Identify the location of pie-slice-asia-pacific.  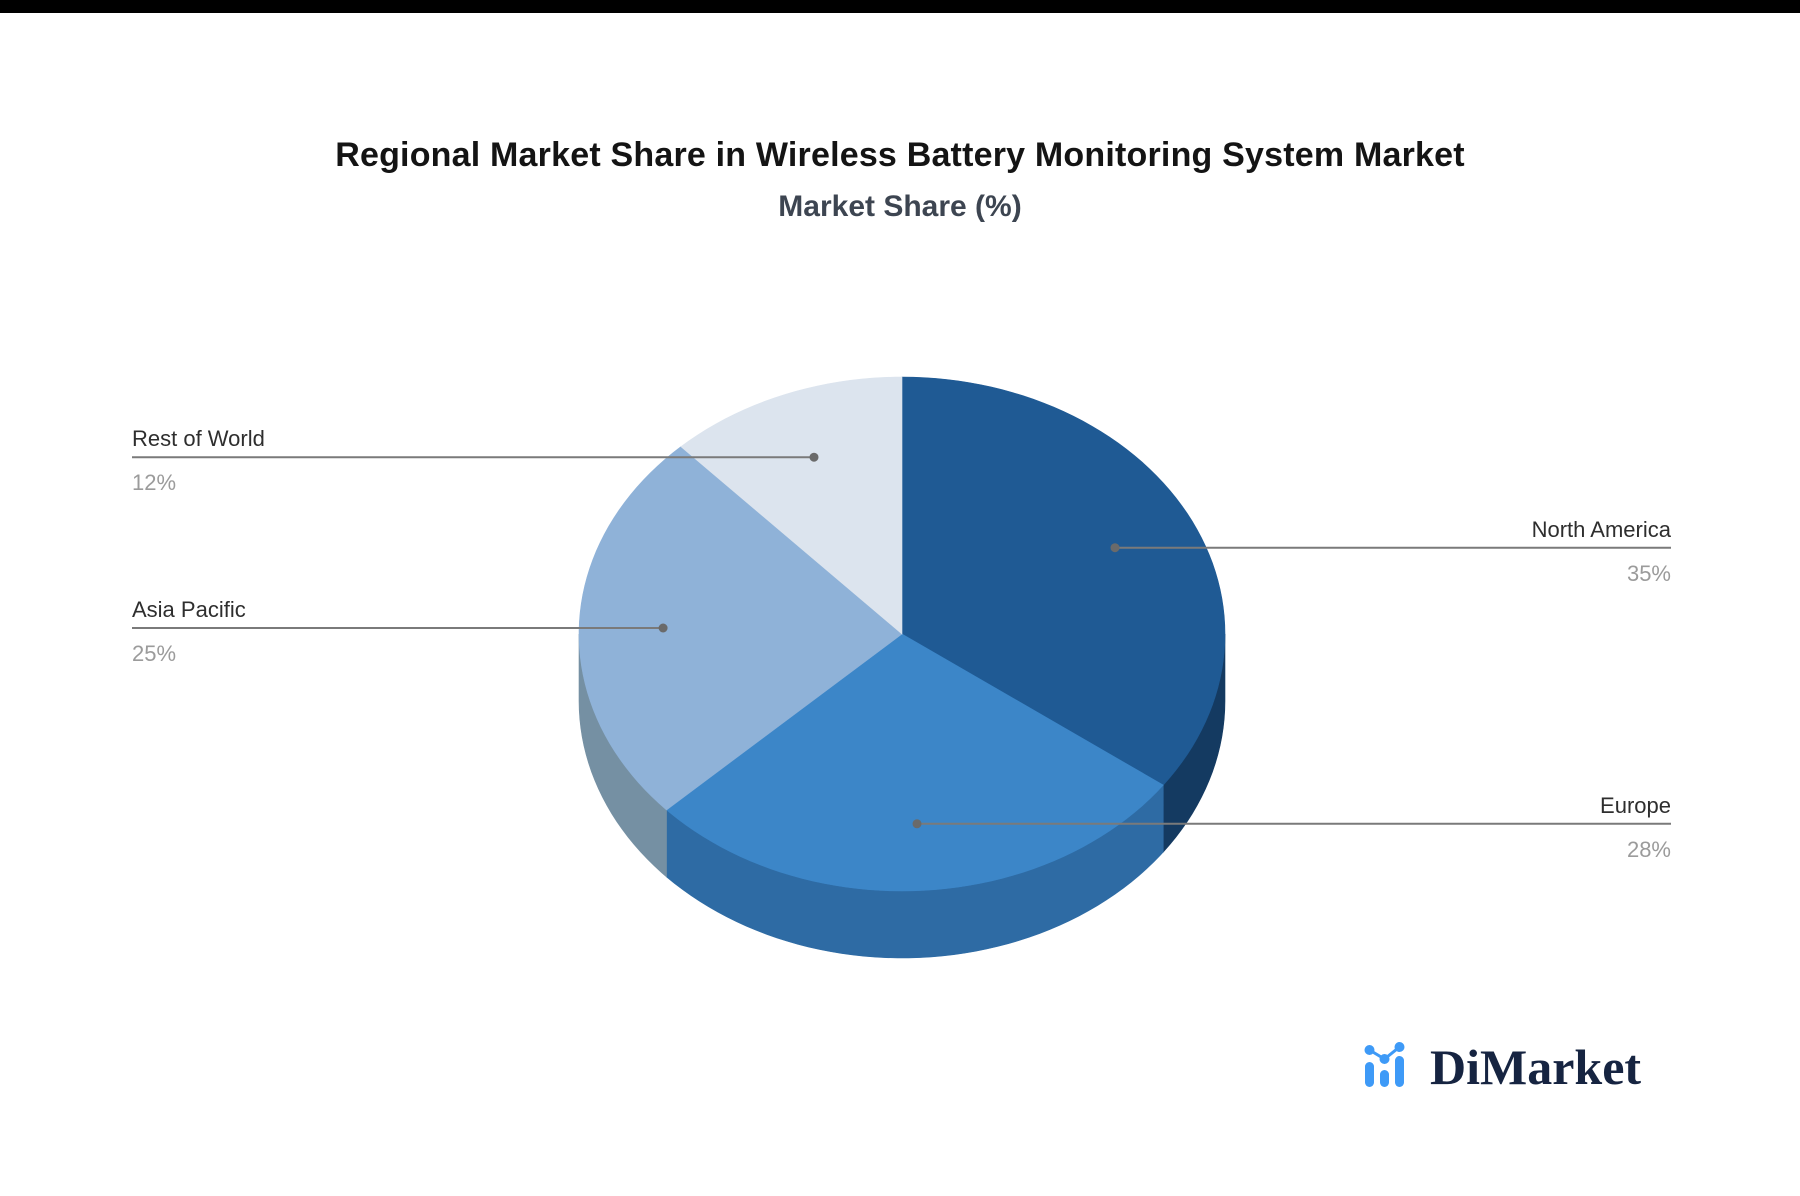
(740, 628).